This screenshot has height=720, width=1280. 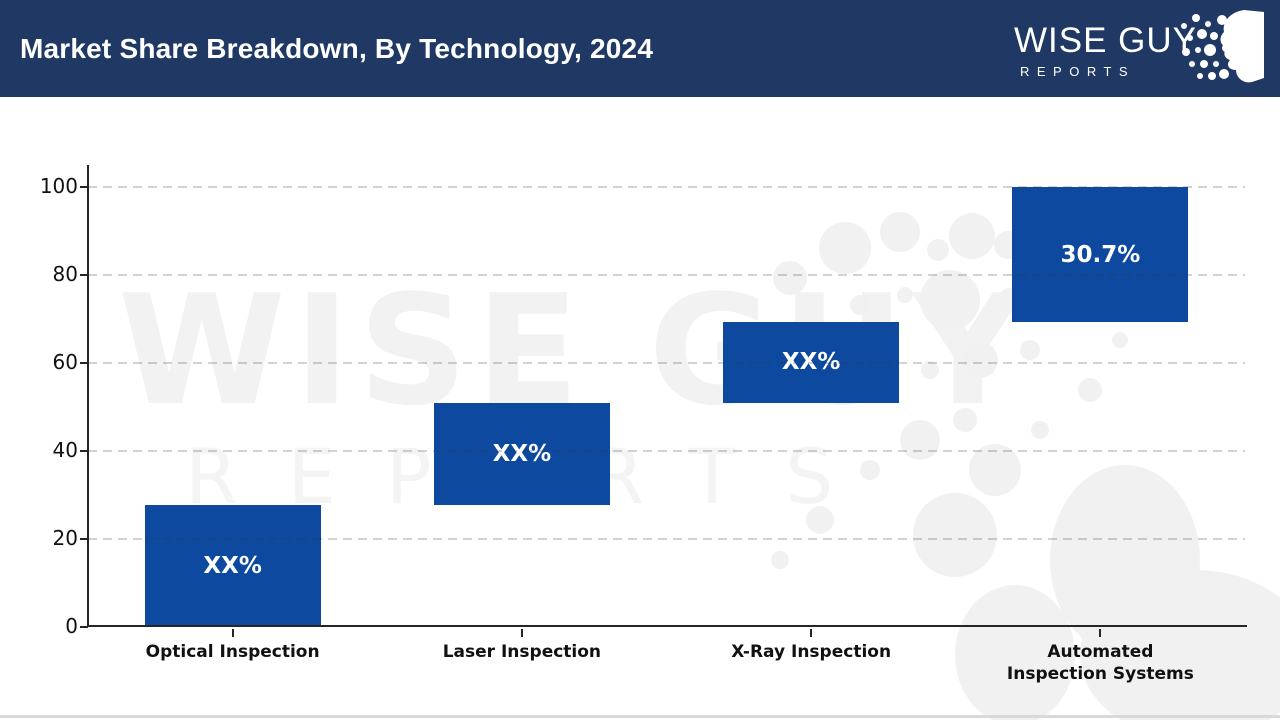 I want to click on logo-text-reports: REPORTS, so click(x=1077, y=71).